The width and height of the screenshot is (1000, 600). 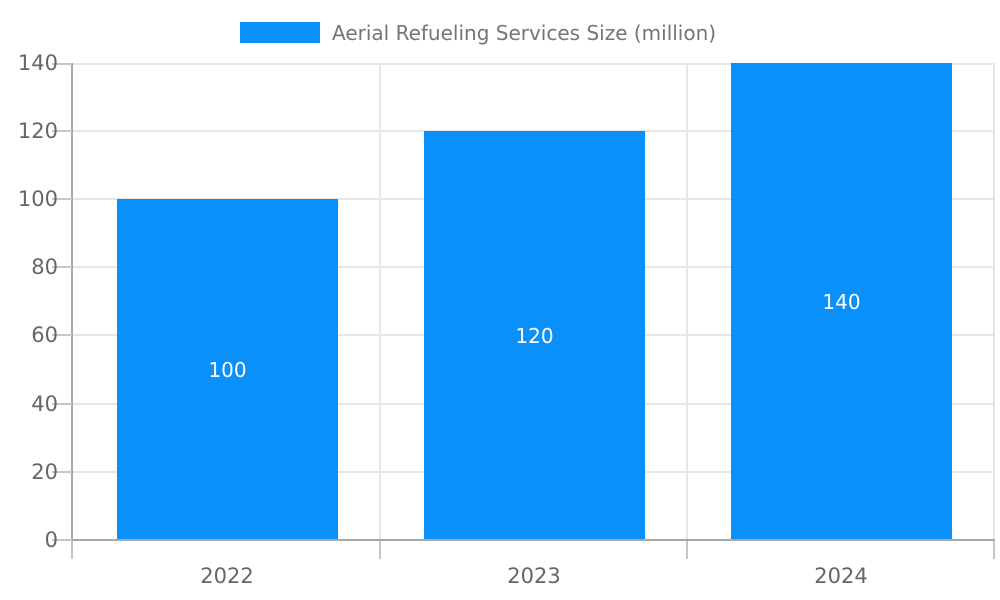 What do you see at coordinates (534, 576) in the screenshot?
I see `x-tick-label-2023: 2023` at bounding box center [534, 576].